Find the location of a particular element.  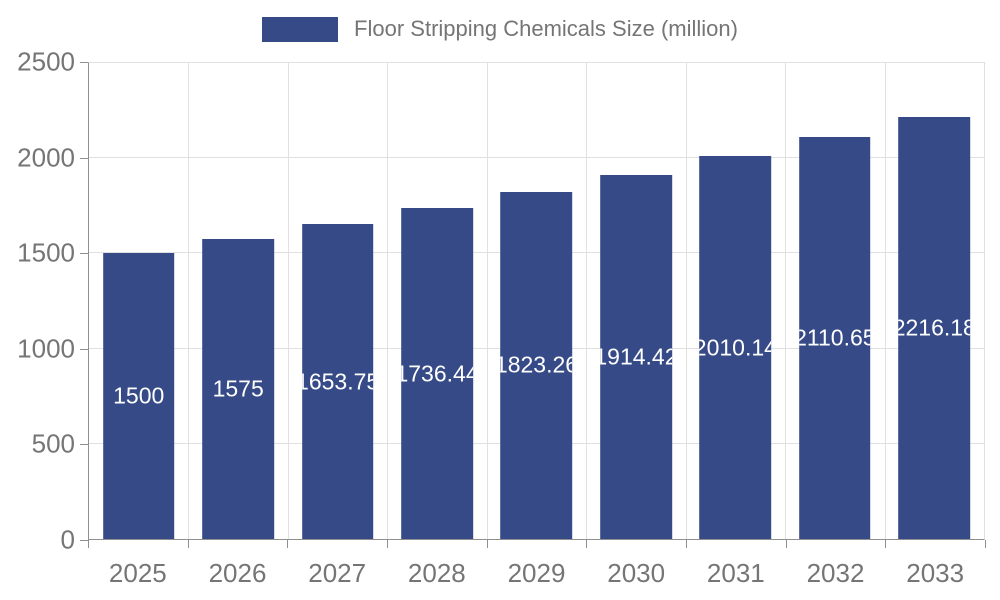

y-tick-mark-2000 is located at coordinates (84, 158).